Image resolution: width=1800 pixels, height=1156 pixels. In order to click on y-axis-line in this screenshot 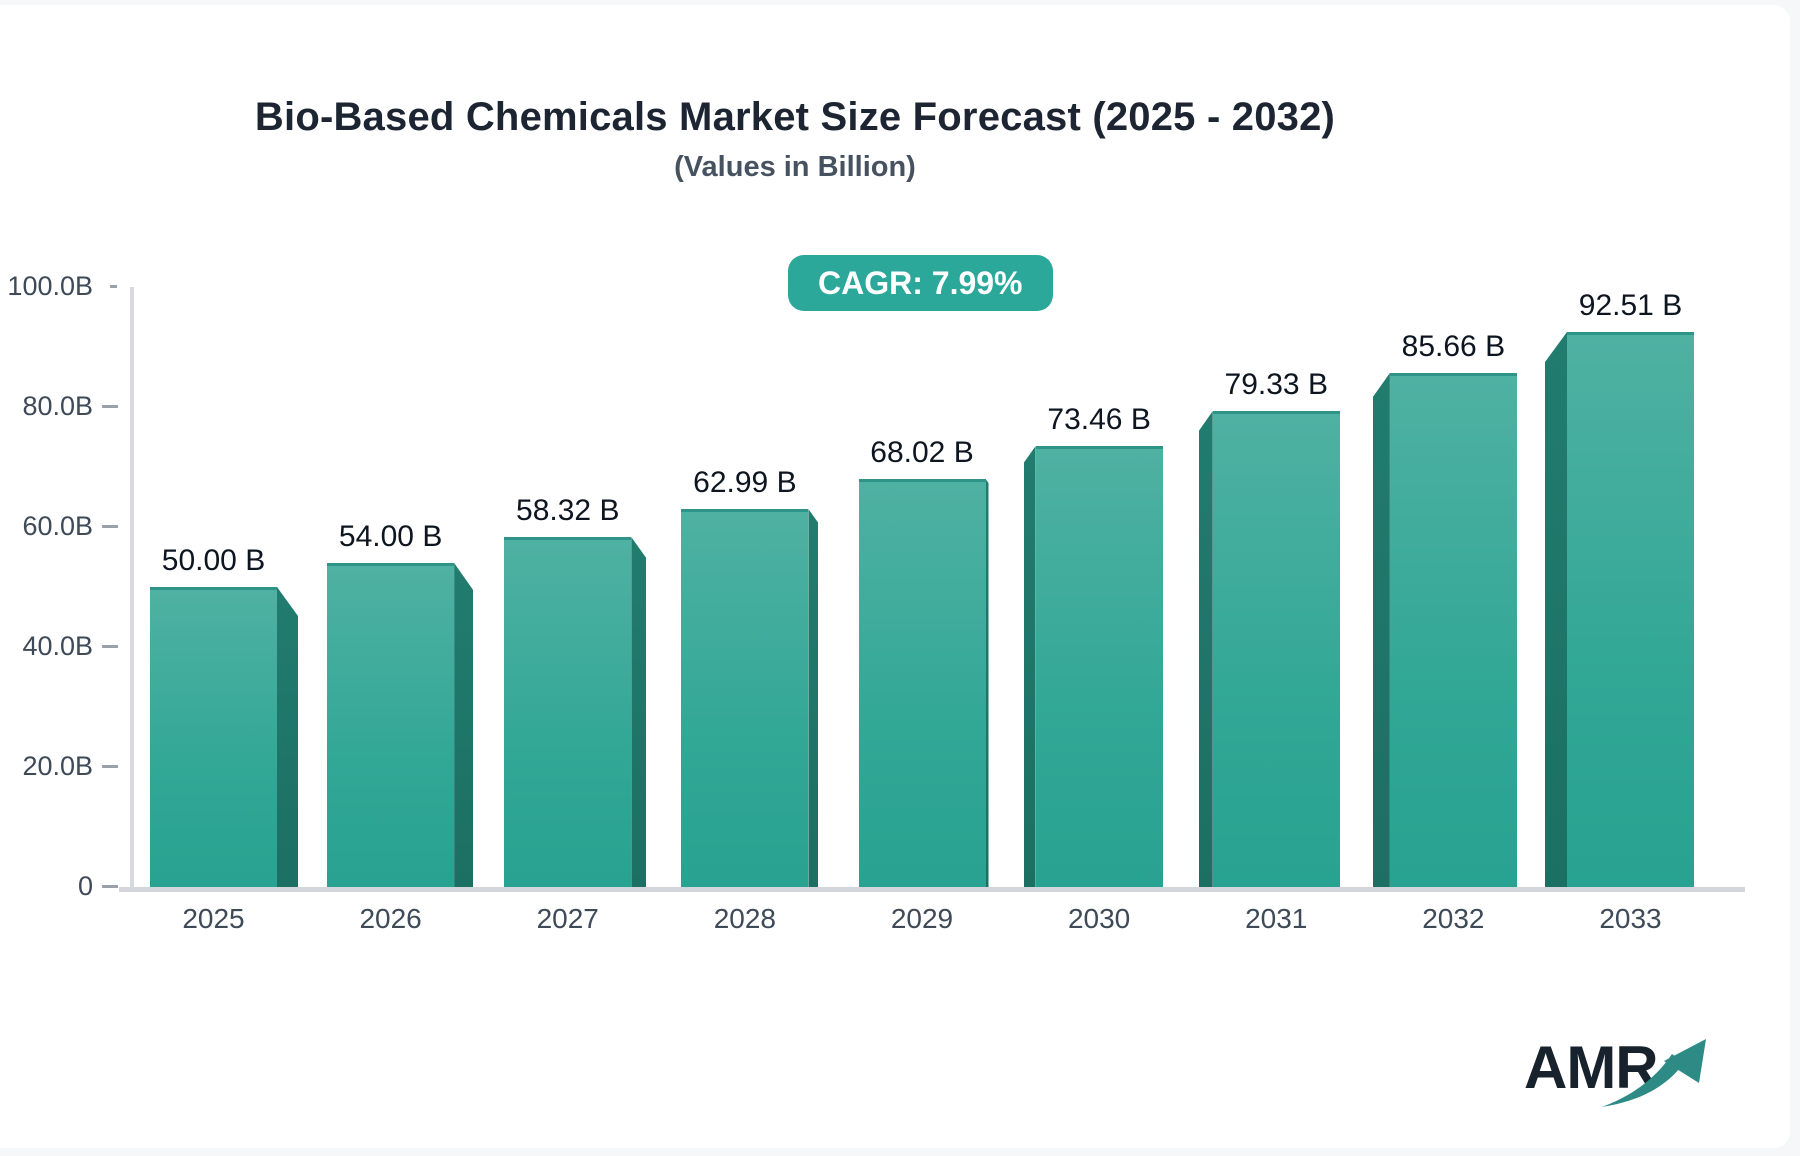, I will do `click(132, 588)`.